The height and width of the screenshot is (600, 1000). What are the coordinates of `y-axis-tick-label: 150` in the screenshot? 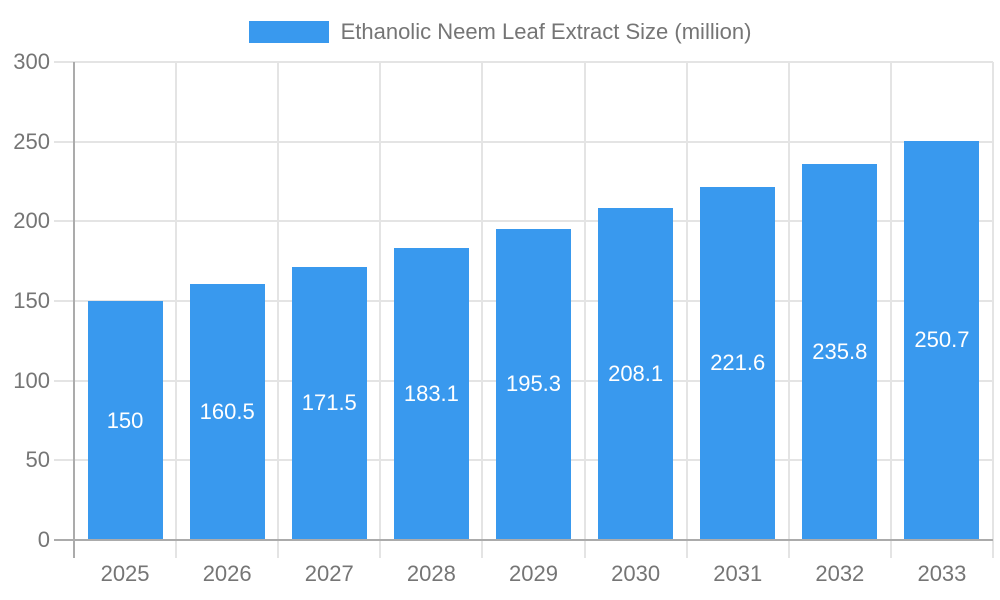 It's located at (31, 300).